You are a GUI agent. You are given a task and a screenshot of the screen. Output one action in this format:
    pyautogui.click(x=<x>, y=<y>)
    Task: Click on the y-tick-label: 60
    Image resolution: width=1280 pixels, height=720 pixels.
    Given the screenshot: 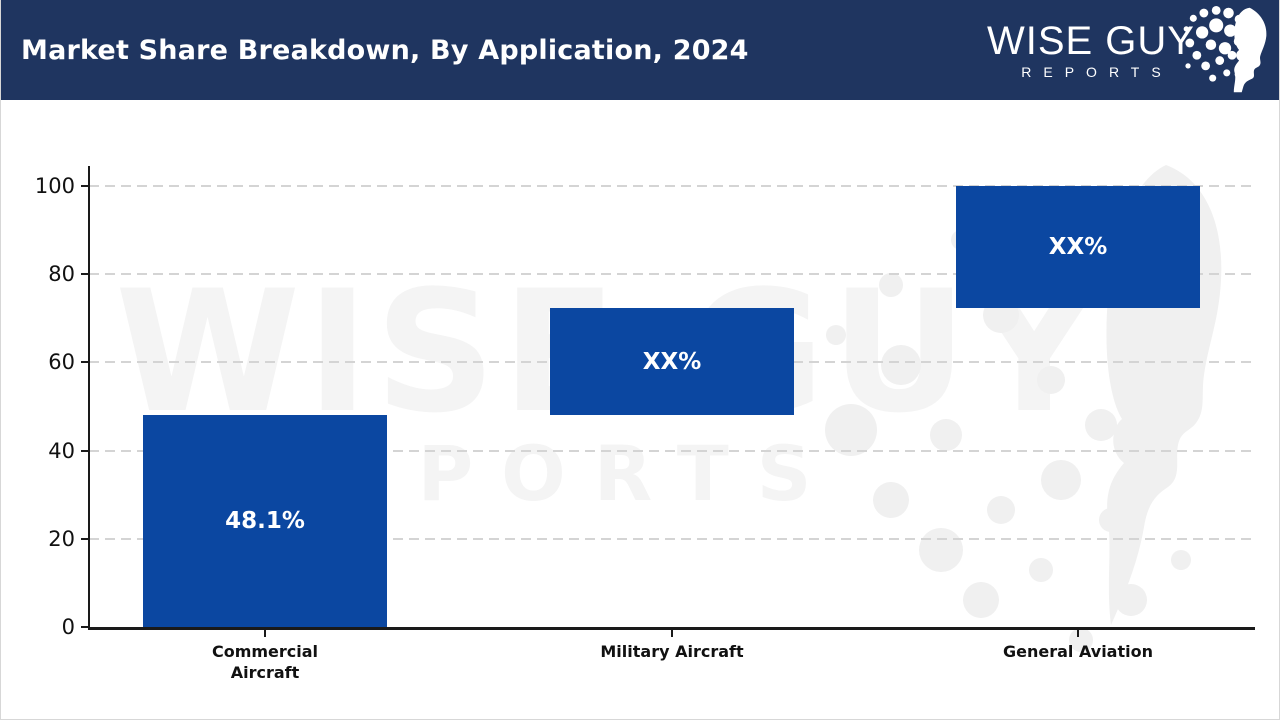 What is the action you would take?
    pyautogui.click(x=61, y=362)
    